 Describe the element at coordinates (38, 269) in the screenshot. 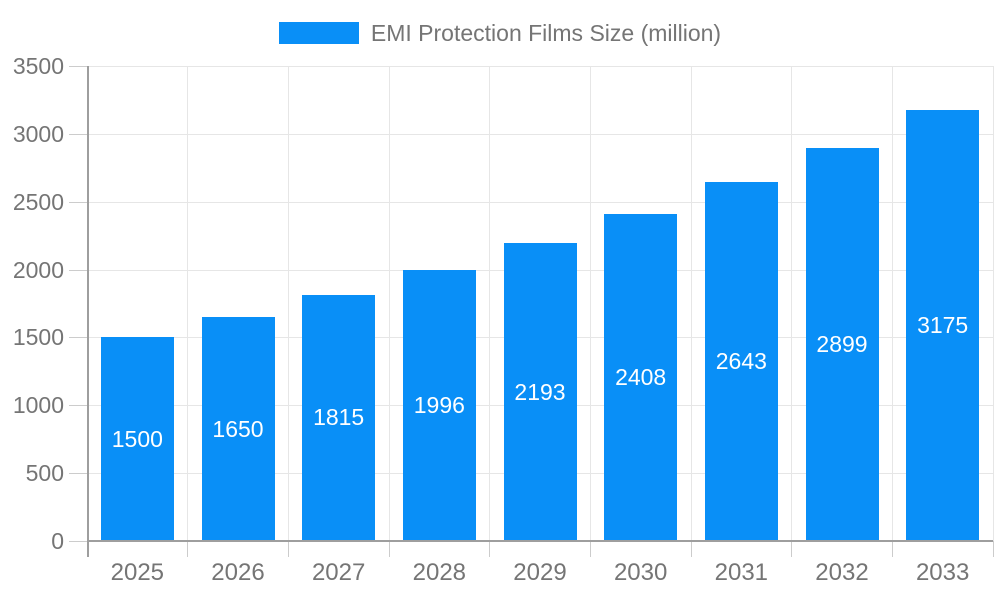

I see `y-axis-tick-label: 2000` at that location.